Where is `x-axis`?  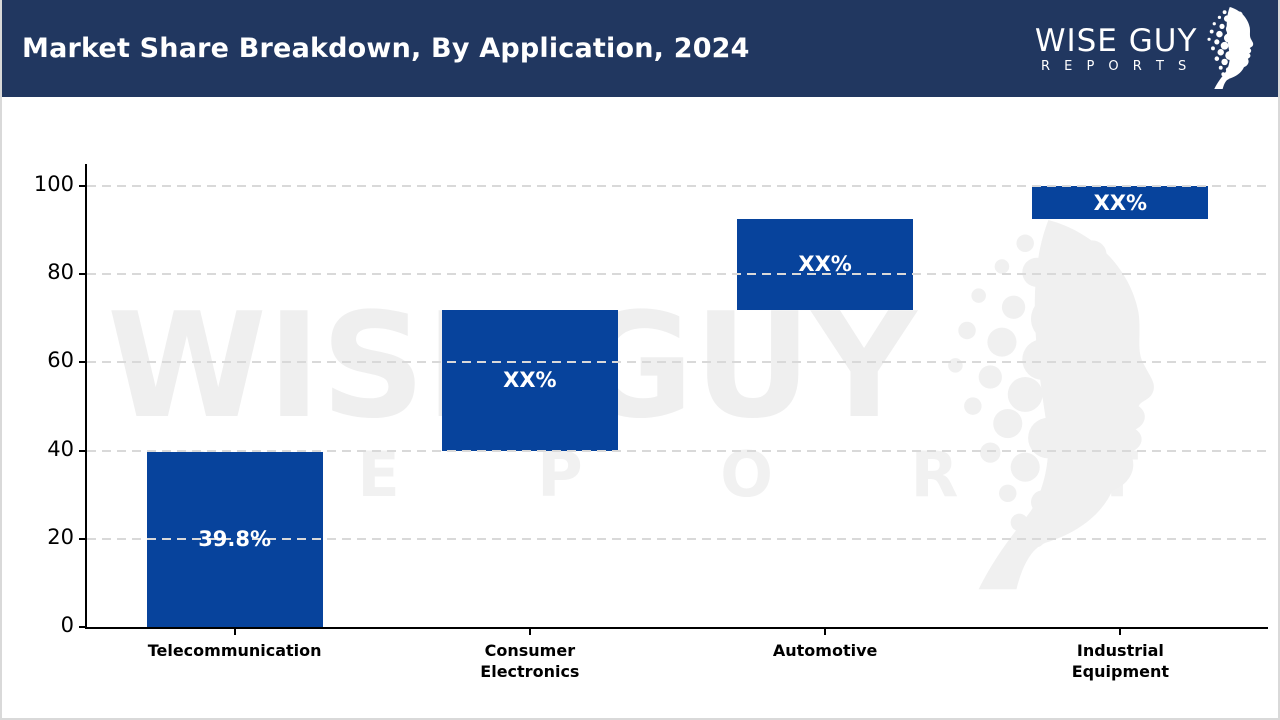 x-axis is located at coordinates (676, 628).